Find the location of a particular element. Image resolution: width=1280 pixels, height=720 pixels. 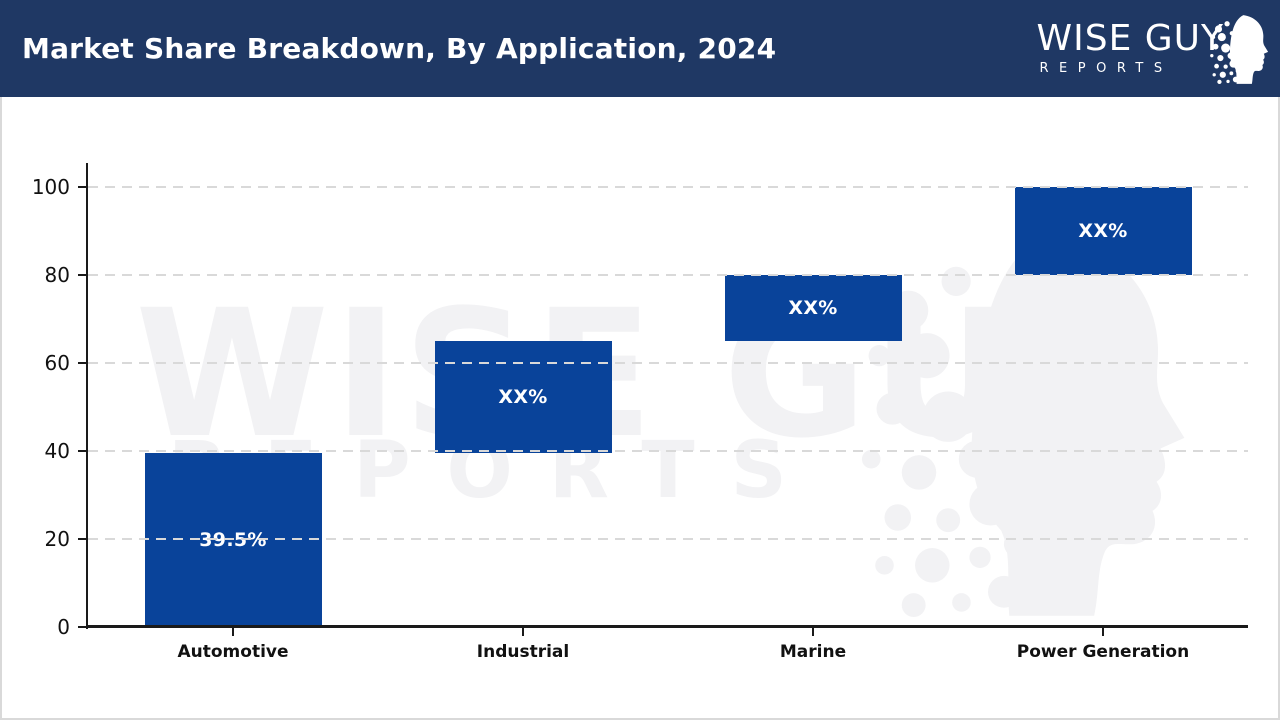

y-axis-tick-label: 40 is located at coordinates (57, 451).